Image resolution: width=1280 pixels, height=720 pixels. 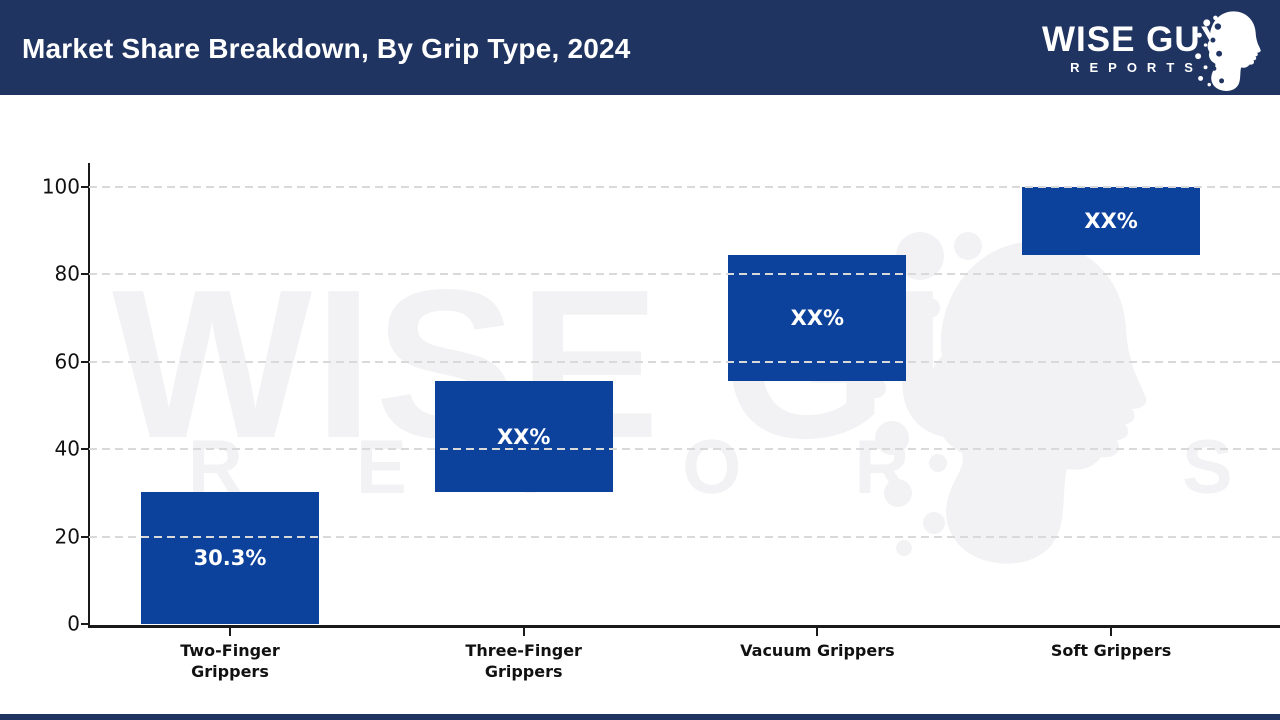 What do you see at coordinates (684, 361) in the screenshot?
I see `gridline-y60` at bounding box center [684, 361].